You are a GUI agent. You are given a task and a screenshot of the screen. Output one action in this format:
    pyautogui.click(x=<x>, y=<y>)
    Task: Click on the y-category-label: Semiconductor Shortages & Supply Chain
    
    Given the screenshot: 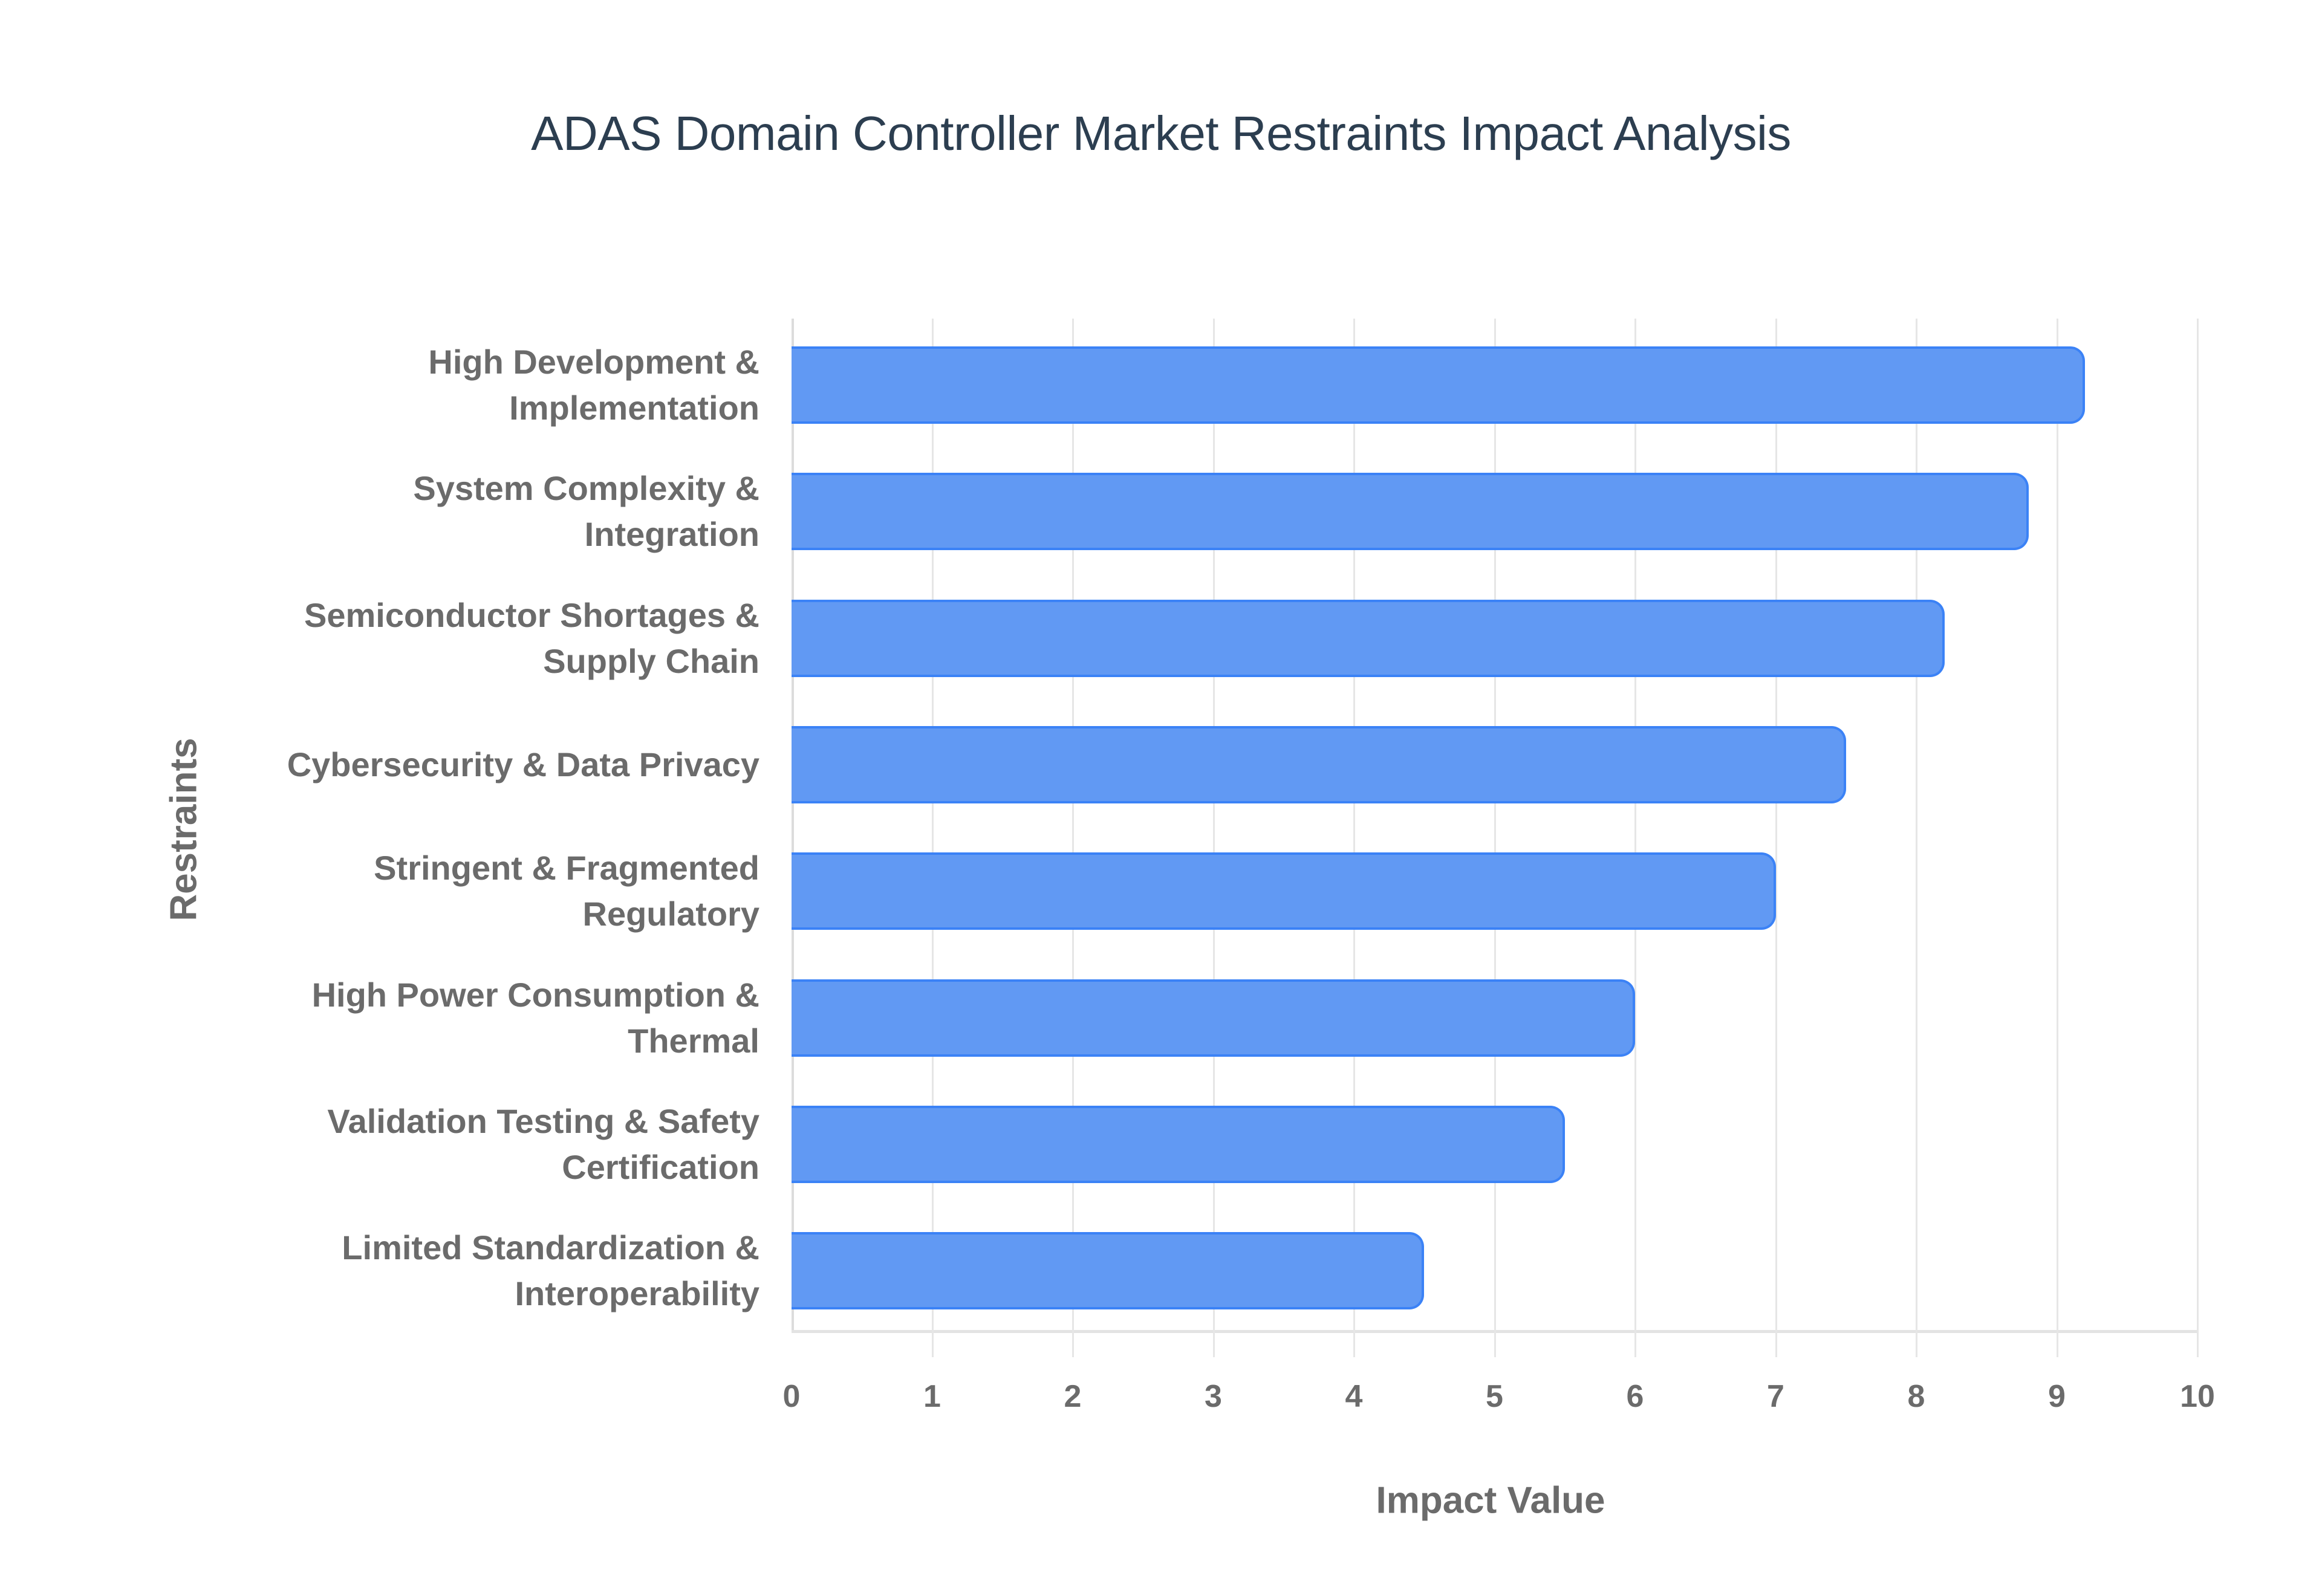 What is the action you would take?
    pyautogui.click(x=457, y=638)
    